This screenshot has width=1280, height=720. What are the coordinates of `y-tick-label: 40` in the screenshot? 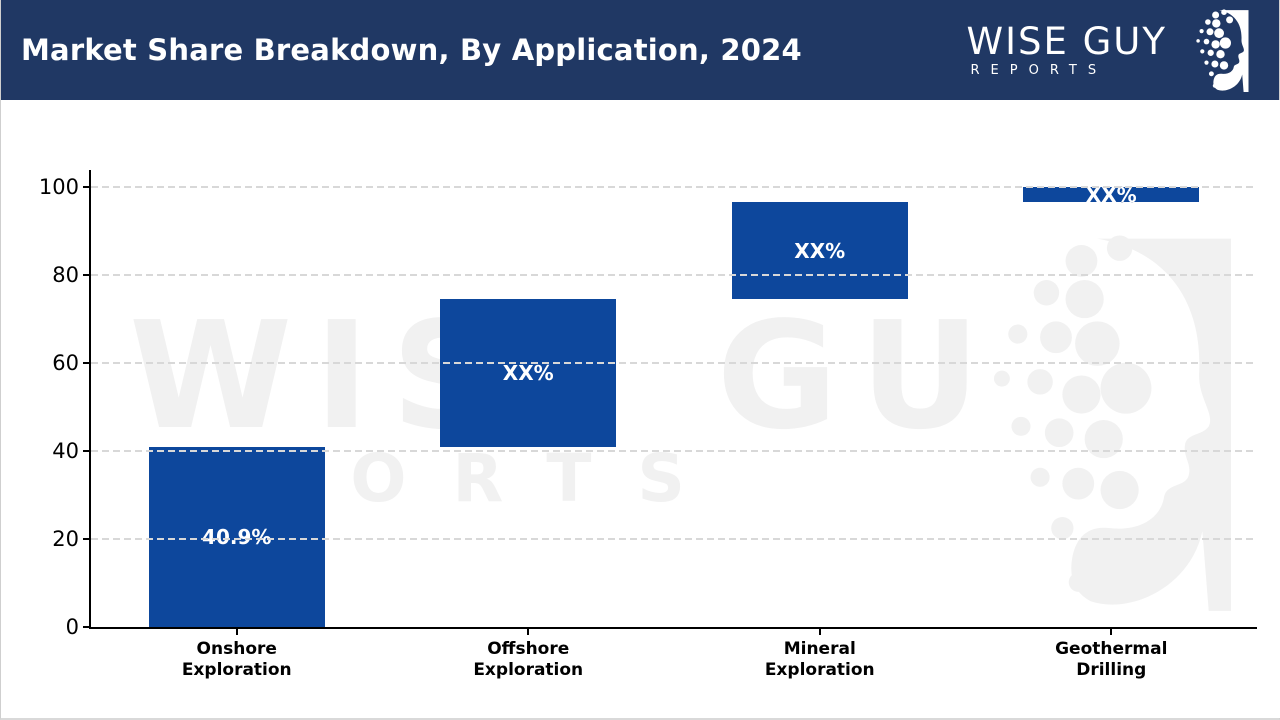 It's located at (65, 451).